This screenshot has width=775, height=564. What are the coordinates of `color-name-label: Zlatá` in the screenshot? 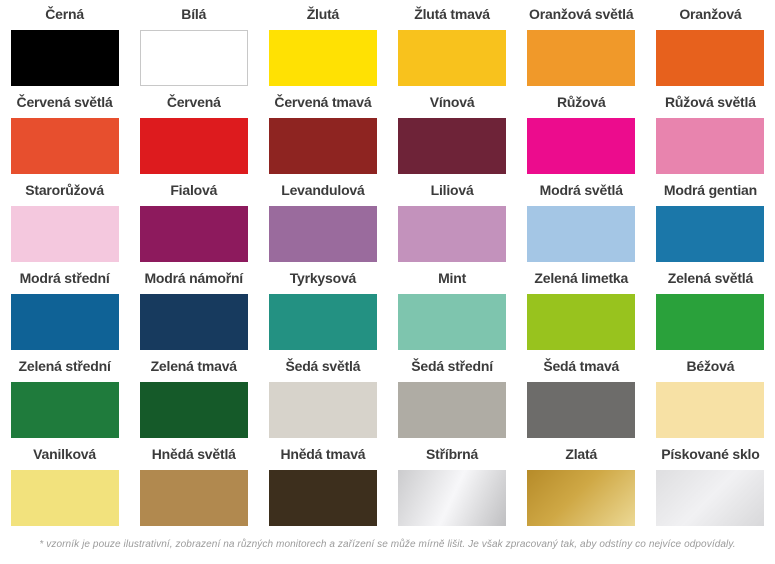 It's located at (581, 454).